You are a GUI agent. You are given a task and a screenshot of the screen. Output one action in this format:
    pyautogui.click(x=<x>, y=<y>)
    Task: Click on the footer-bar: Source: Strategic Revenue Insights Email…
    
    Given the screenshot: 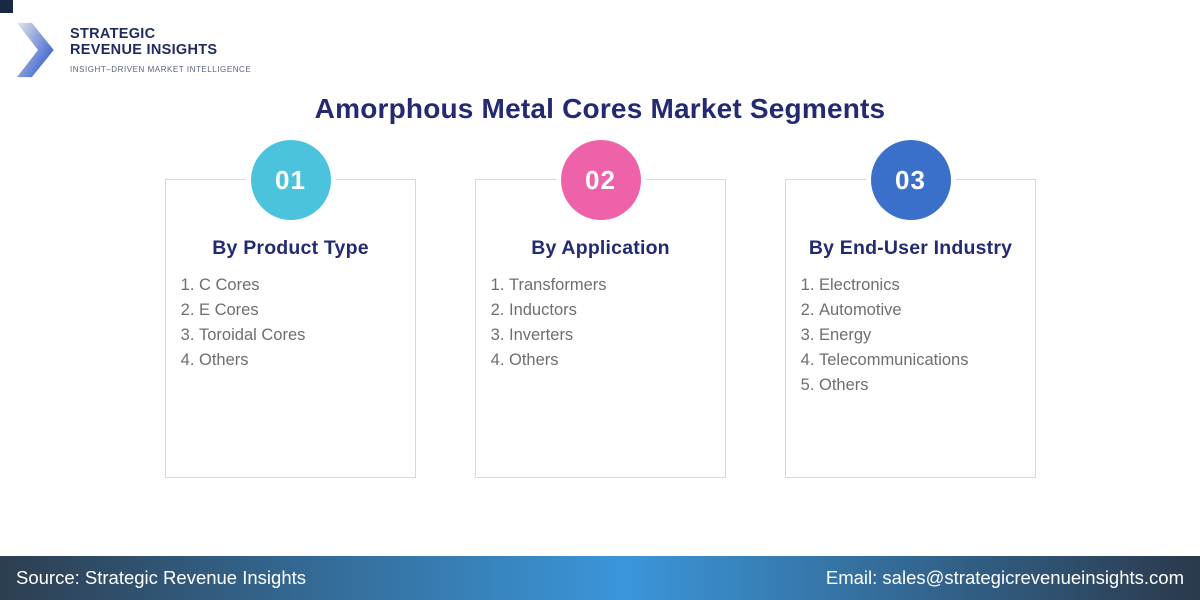 What is the action you would take?
    pyautogui.click(x=600, y=578)
    